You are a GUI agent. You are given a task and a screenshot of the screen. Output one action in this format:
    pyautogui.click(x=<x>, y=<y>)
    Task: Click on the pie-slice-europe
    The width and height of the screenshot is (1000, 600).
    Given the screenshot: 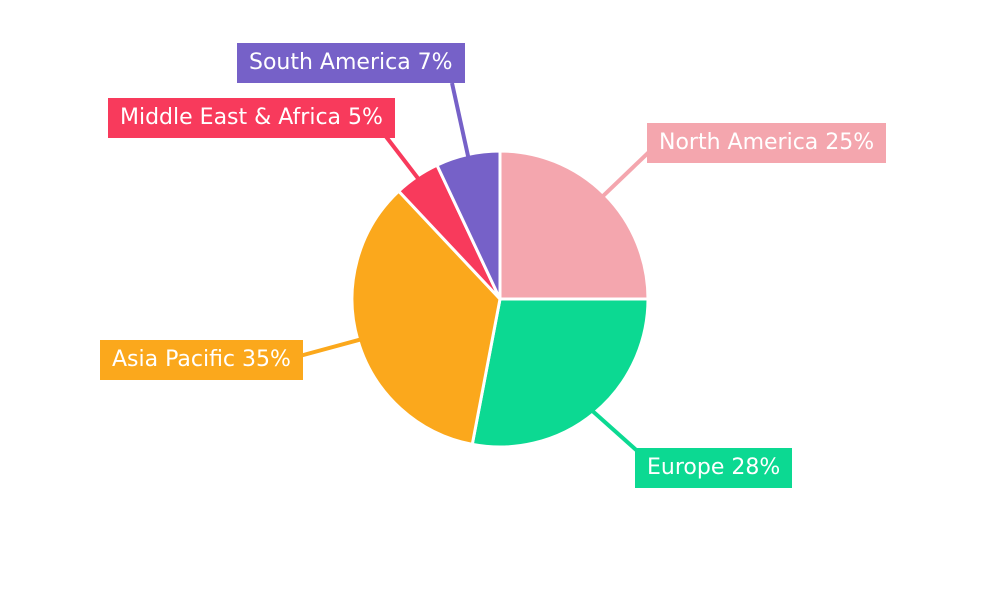 What is the action you would take?
    pyautogui.click(x=560, y=373)
    